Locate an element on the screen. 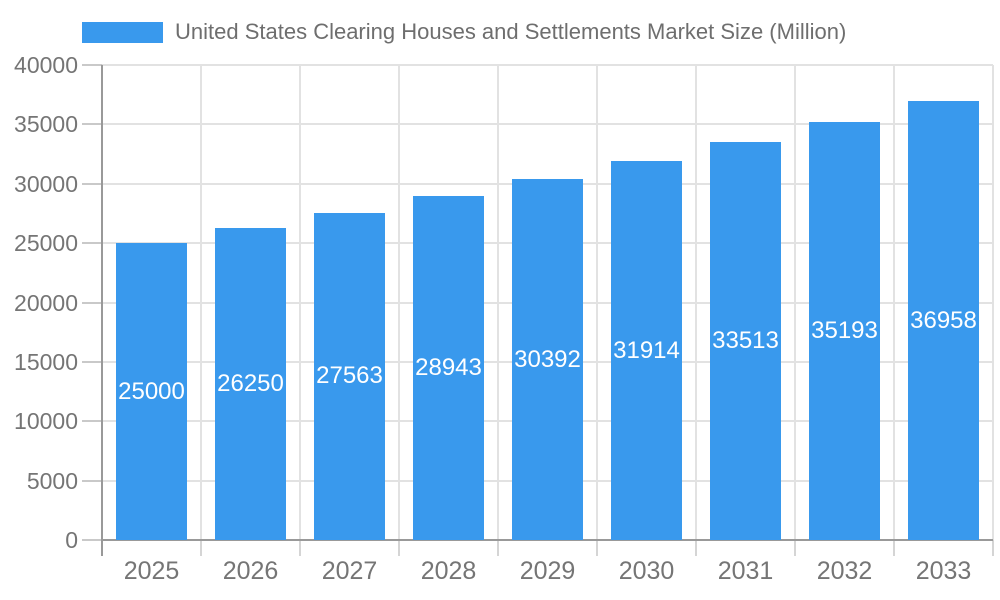 The width and height of the screenshot is (1000, 600). y-axis-tick-label: 20000 is located at coordinates (46, 302).